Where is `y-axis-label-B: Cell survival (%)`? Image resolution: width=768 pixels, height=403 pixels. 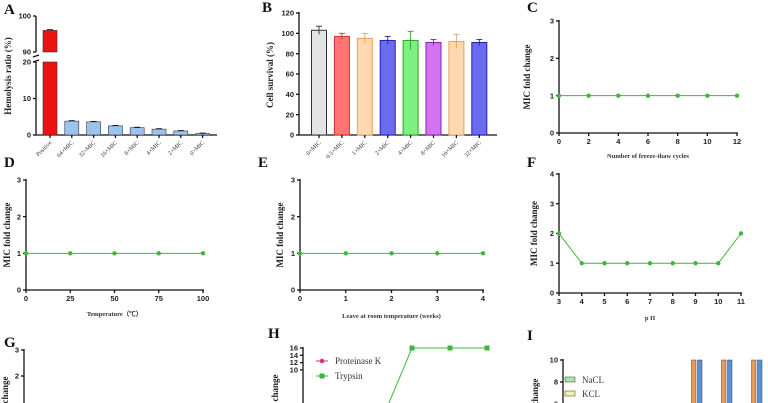
y-axis-label-B: Cell survival (%) is located at coordinates (270, 75).